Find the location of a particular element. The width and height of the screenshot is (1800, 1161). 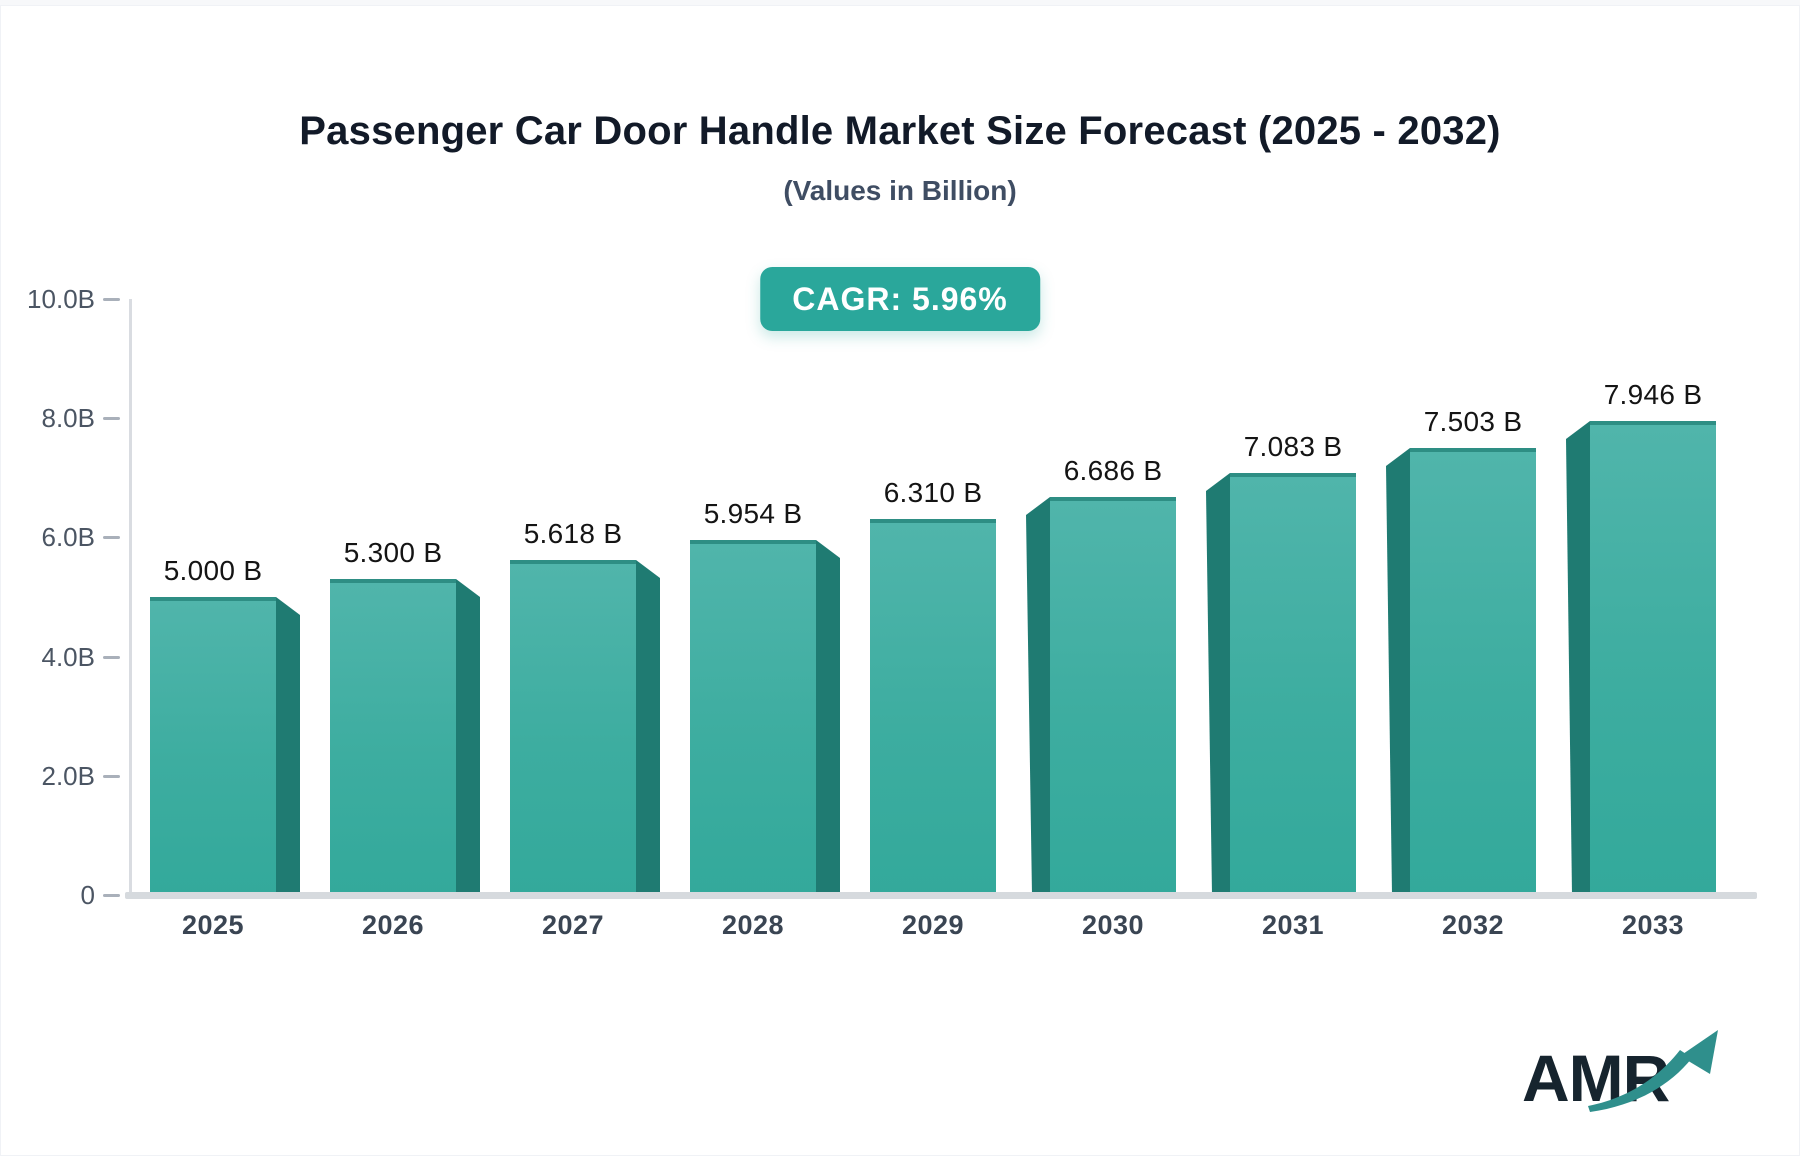

bar-group-2030: 6.686 B 2030 is located at coordinates (1113, 472).